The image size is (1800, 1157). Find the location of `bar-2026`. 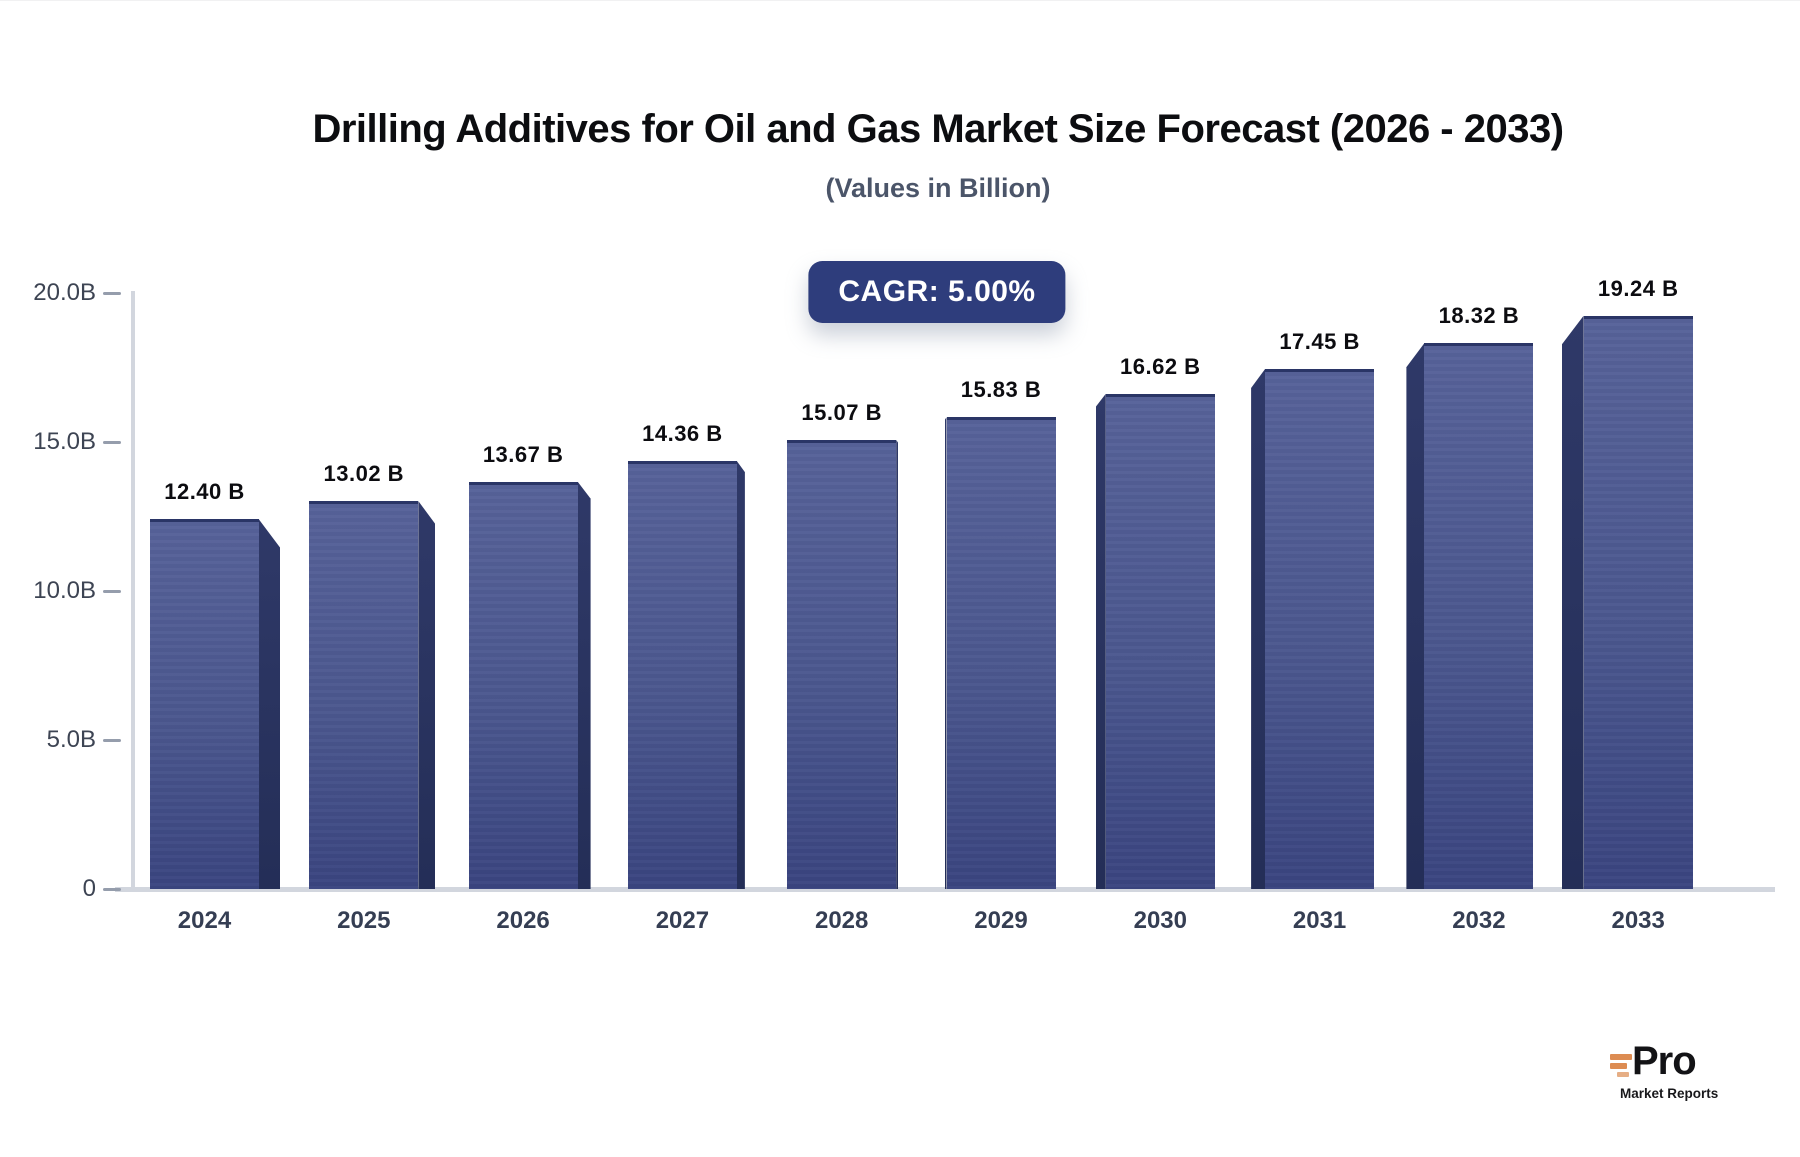

bar-2026 is located at coordinates (523, 685).